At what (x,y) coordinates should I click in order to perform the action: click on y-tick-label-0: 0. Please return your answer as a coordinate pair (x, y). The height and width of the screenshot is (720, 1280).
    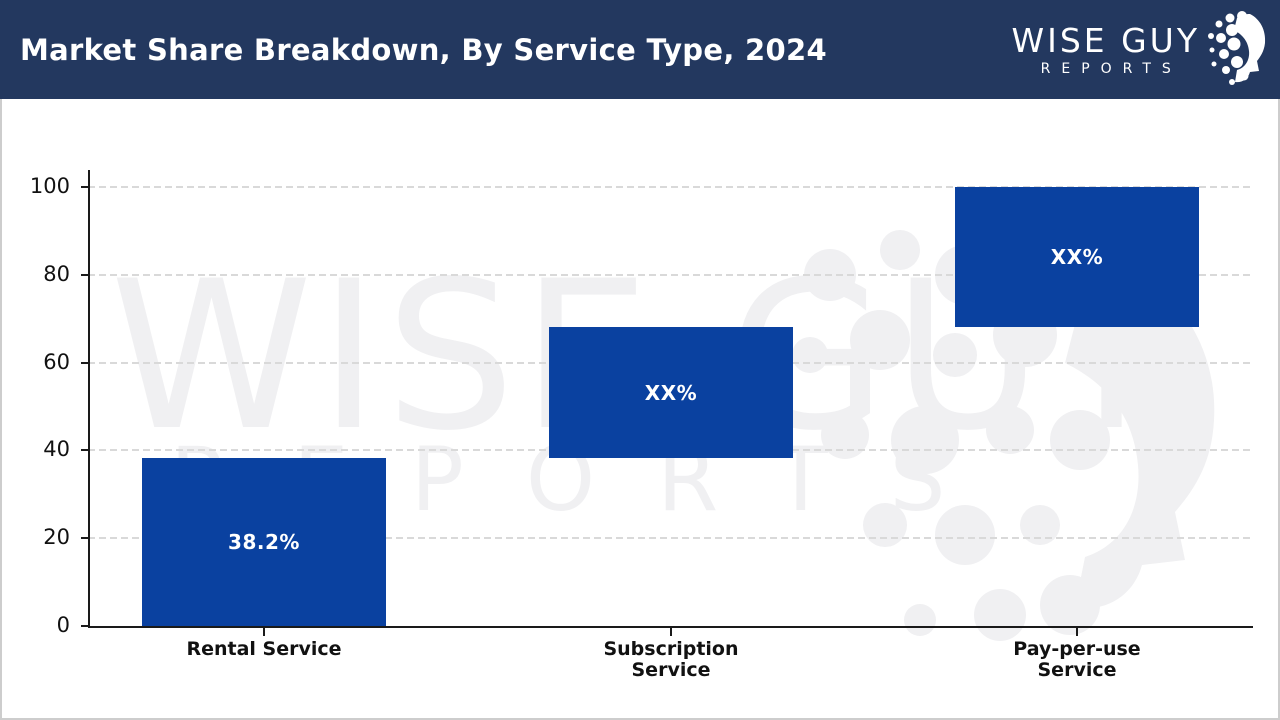
    Looking at the image, I should click on (63, 625).